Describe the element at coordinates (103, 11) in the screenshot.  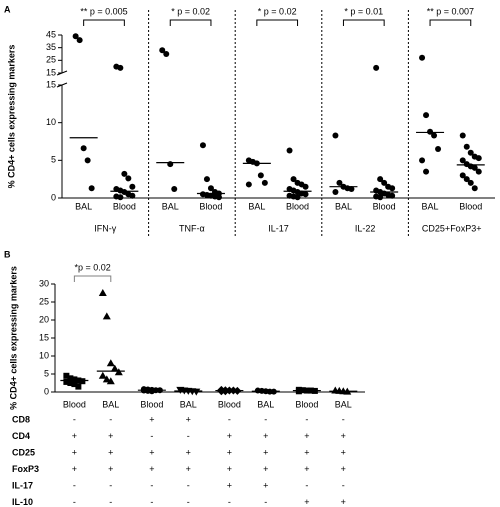
I see `p-value: ** p = 0.005` at that location.